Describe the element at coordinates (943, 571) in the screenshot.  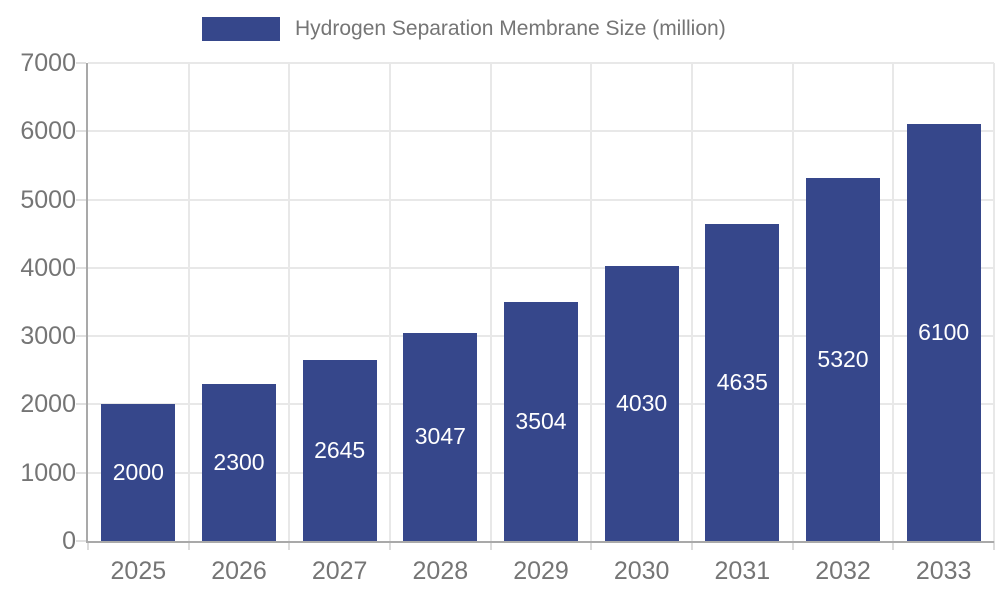
I see `x-axis-tick-label: 2033` at that location.